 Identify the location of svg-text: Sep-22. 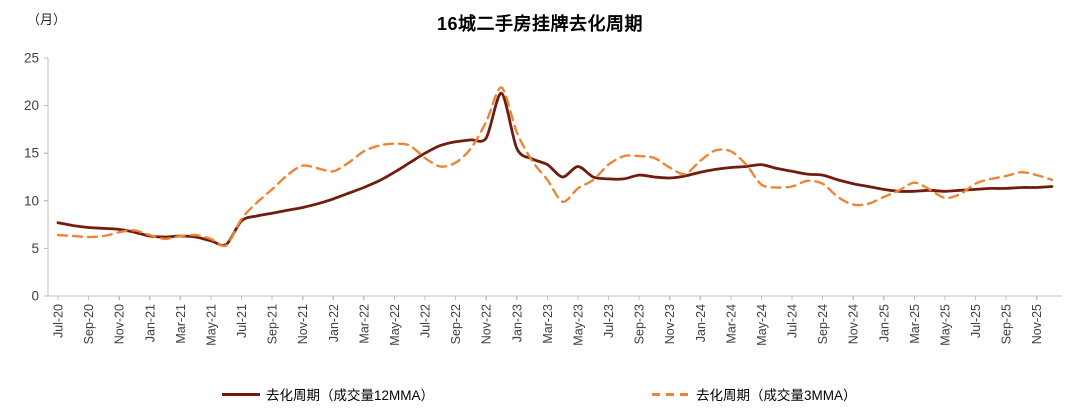
(456, 324).